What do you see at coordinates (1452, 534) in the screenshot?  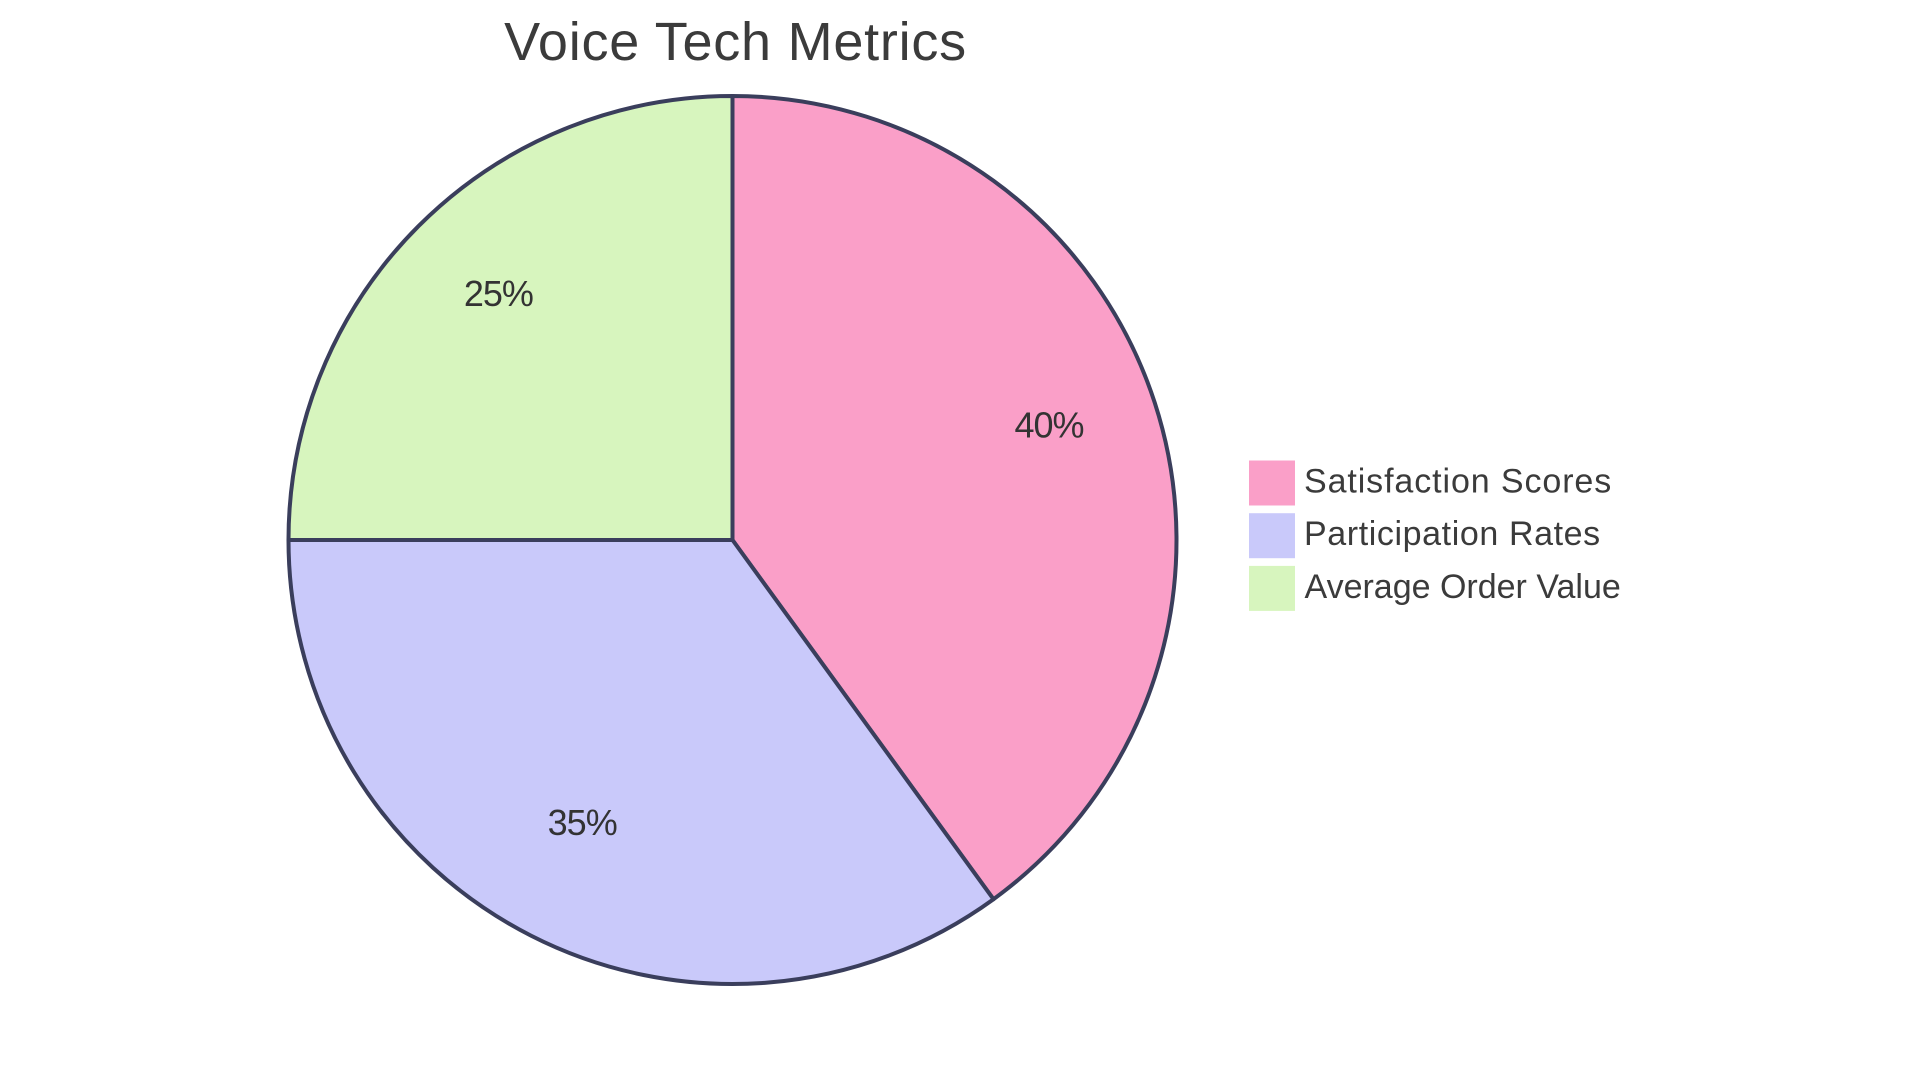 I see `svg-text: Participation Rates` at bounding box center [1452, 534].